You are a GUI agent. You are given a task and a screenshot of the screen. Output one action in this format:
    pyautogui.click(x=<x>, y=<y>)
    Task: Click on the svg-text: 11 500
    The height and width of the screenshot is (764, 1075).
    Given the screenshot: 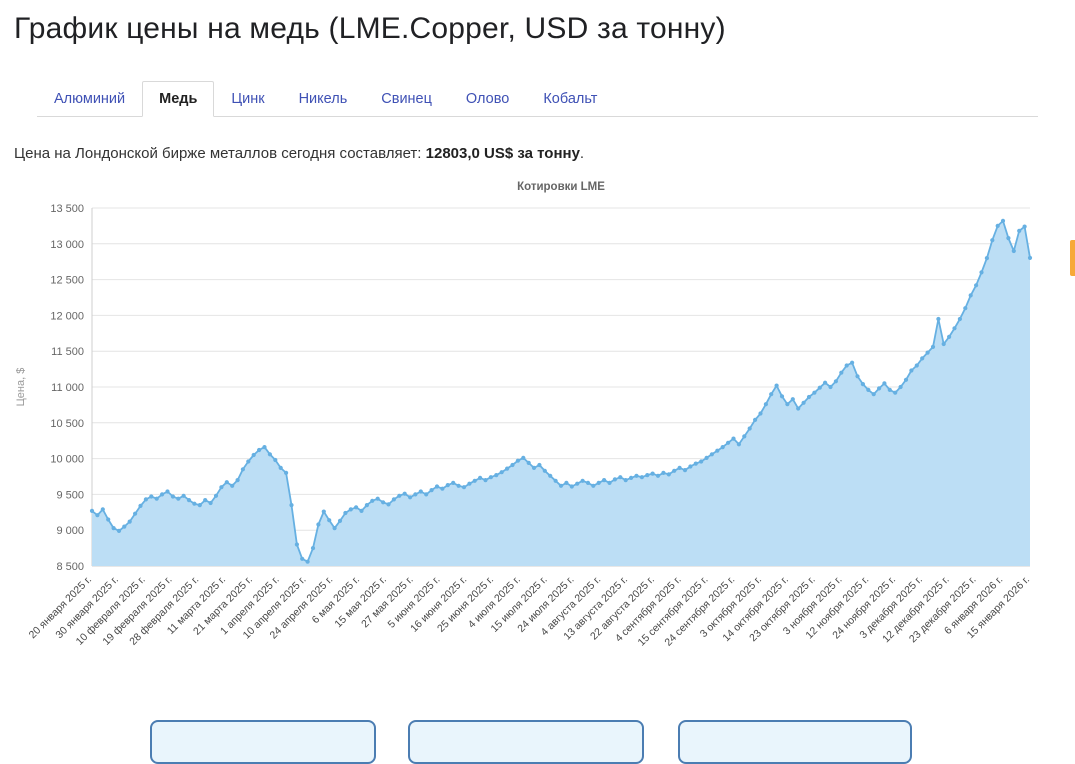 What is the action you would take?
    pyautogui.click(x=67, y=352)
    